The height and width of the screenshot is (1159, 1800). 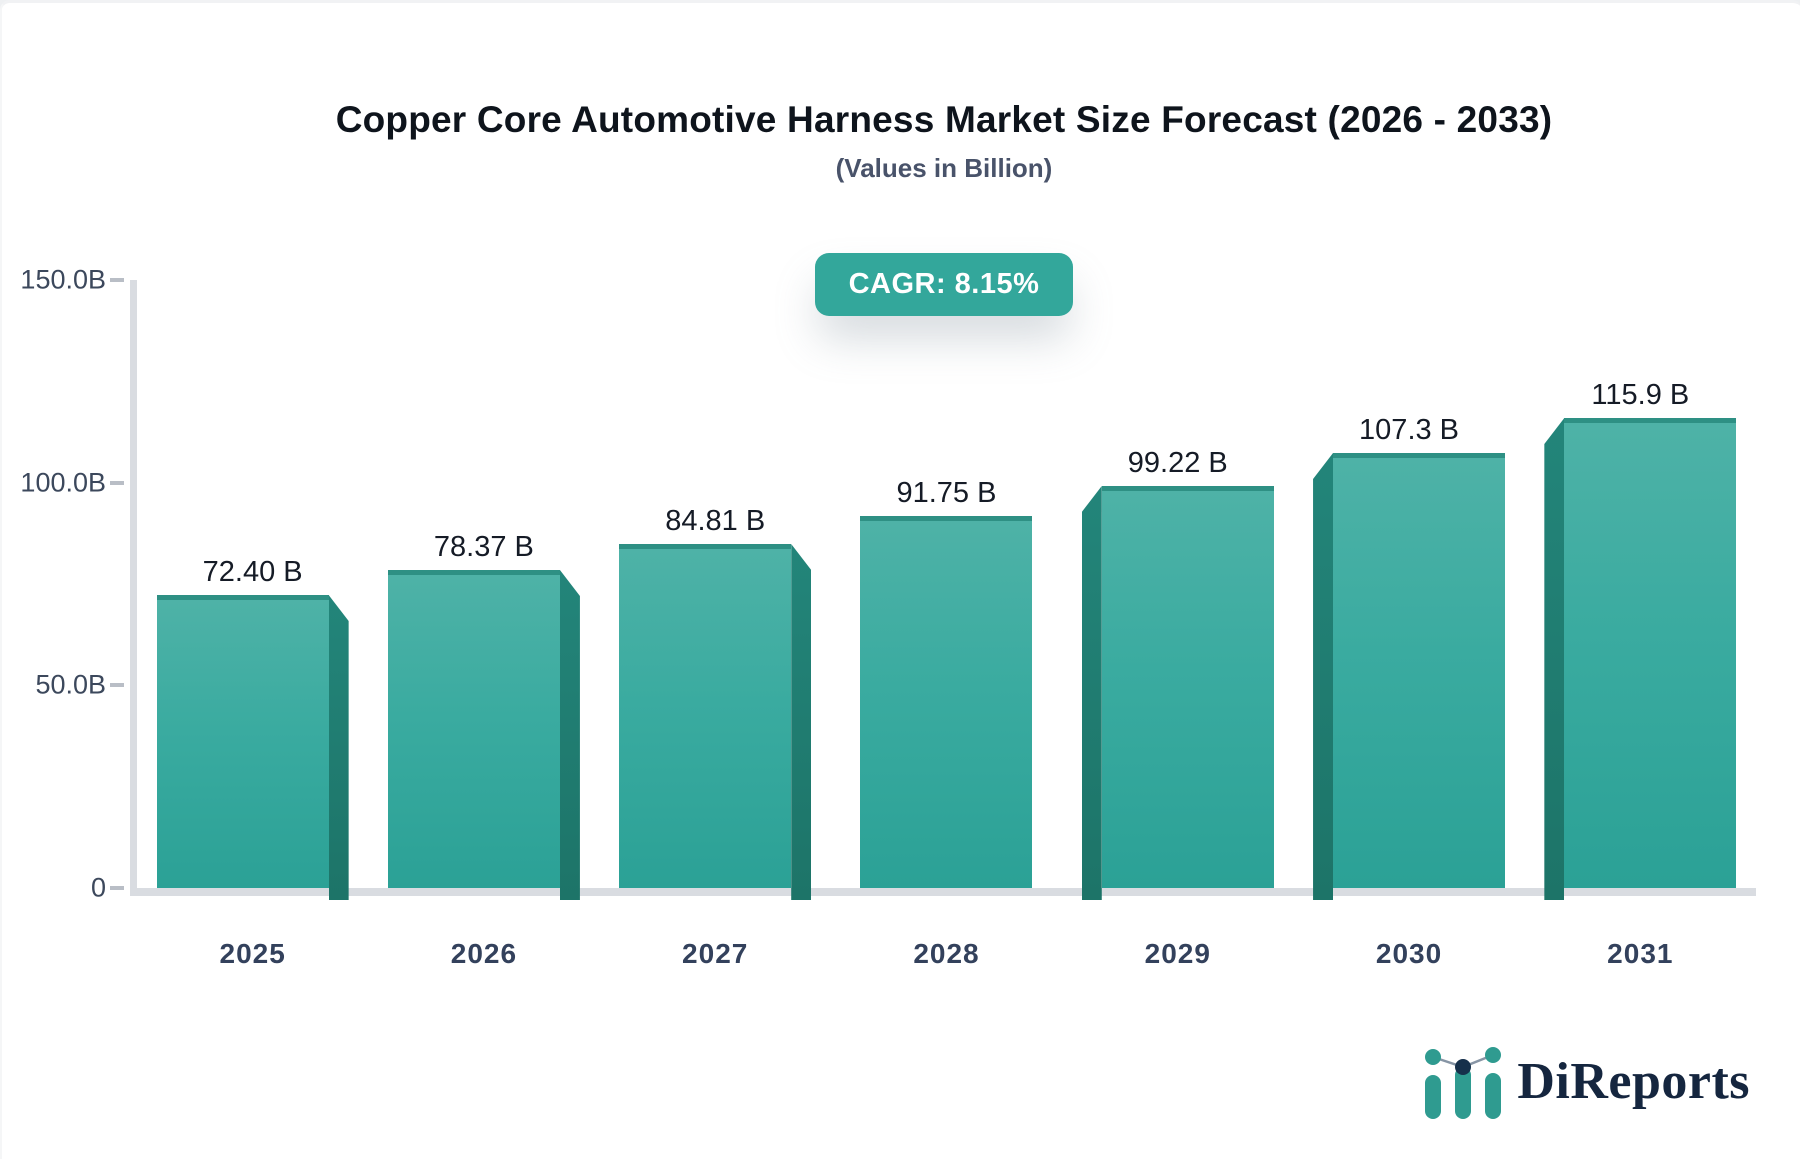 What do you see at coordinates (70, 684) in the screenshot?
I see `y-axis-tick-label: 50.0B` at bounding box center [70, 684].